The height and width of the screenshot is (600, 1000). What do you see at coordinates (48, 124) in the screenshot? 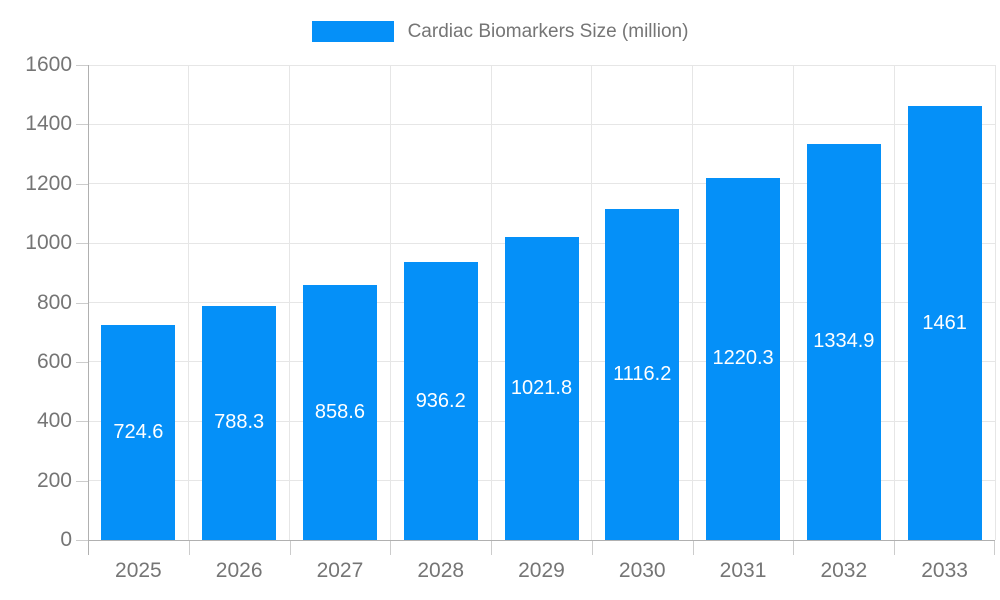
I see `y-axis-label: 1400` at bounding box center [48, 124].